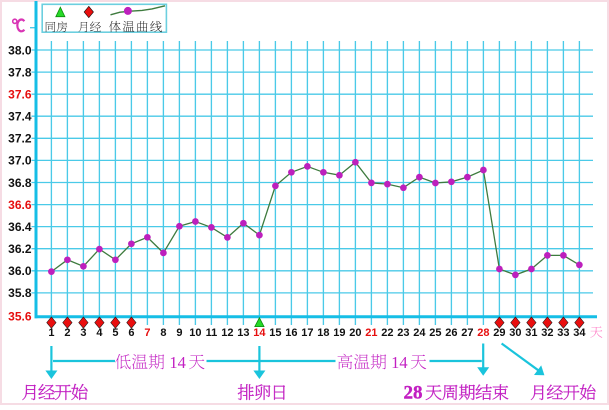 This screenshot has height=410, width=609. Describe the element at coordinates (355, 333) in the screenshot. I see `svg-text: 20` at that location.